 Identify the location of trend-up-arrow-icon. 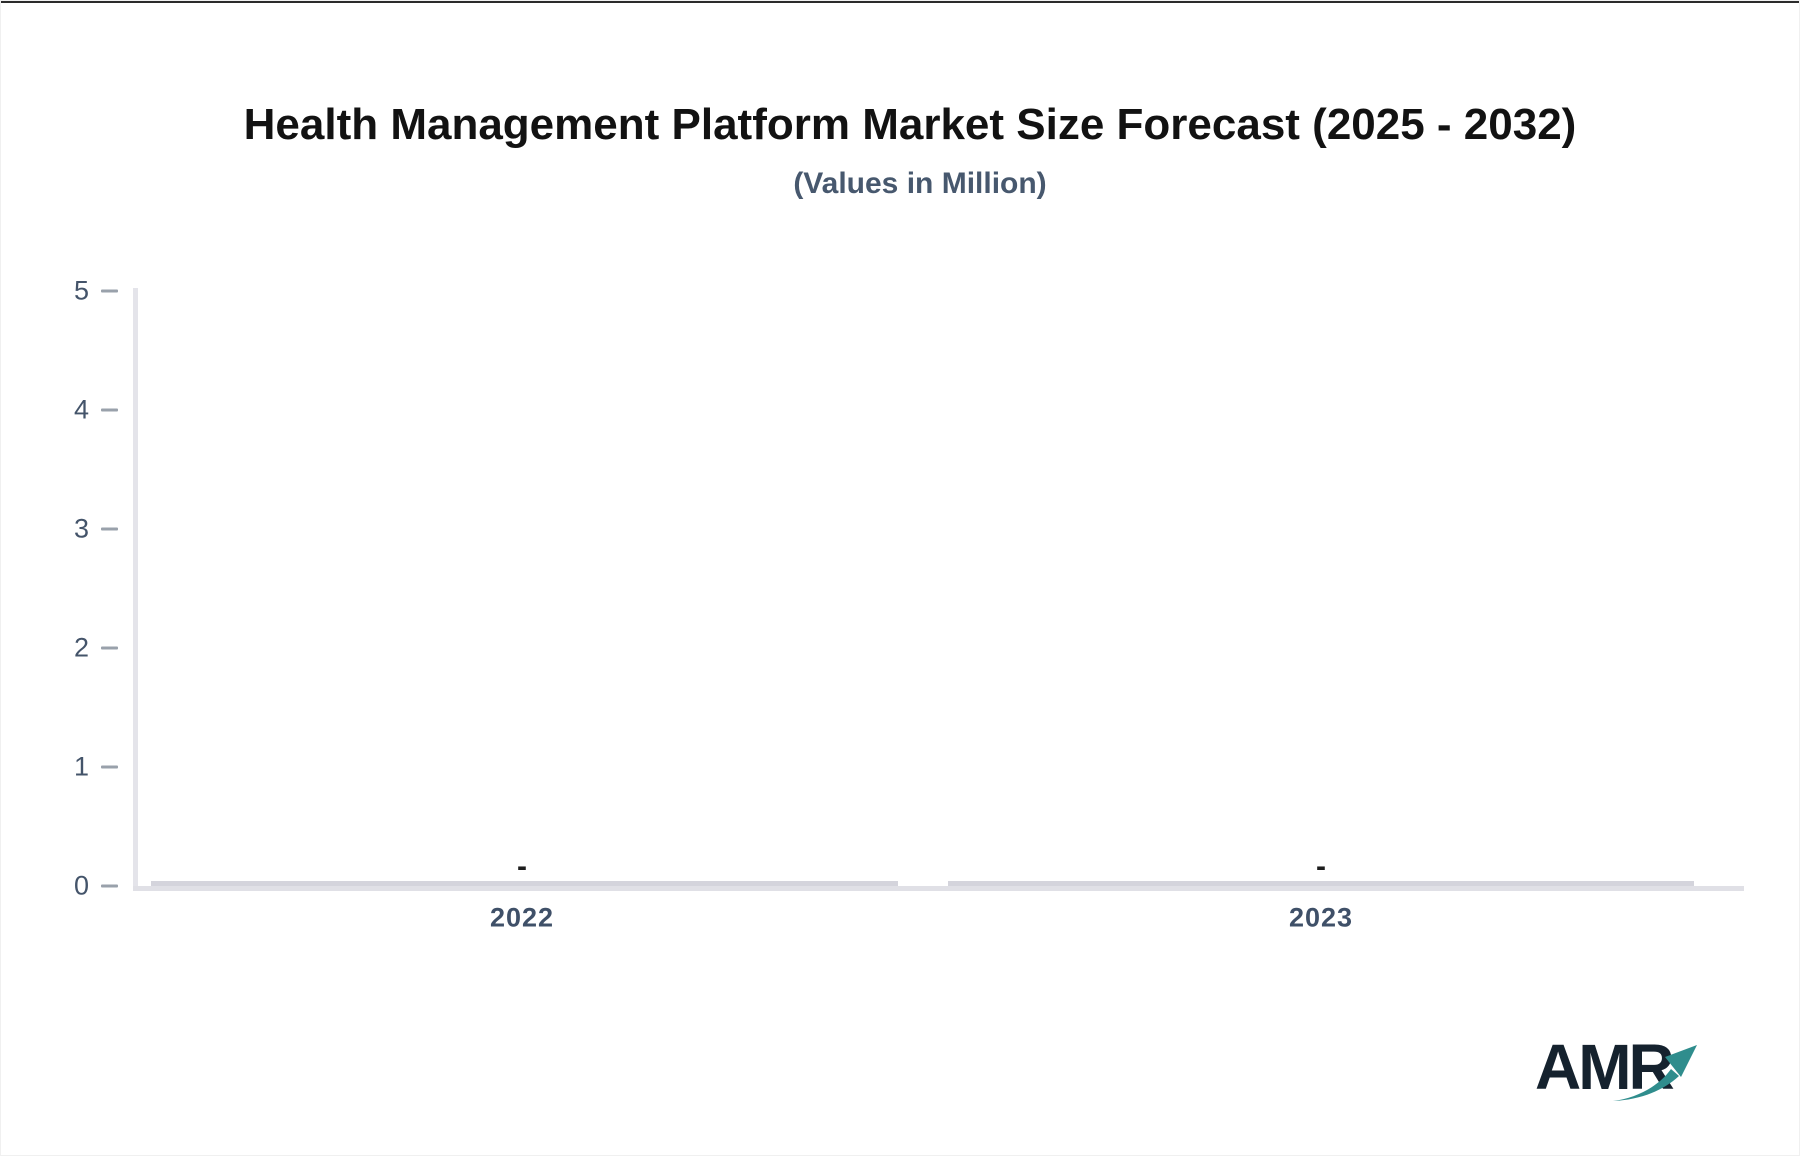
(1655, 1073).